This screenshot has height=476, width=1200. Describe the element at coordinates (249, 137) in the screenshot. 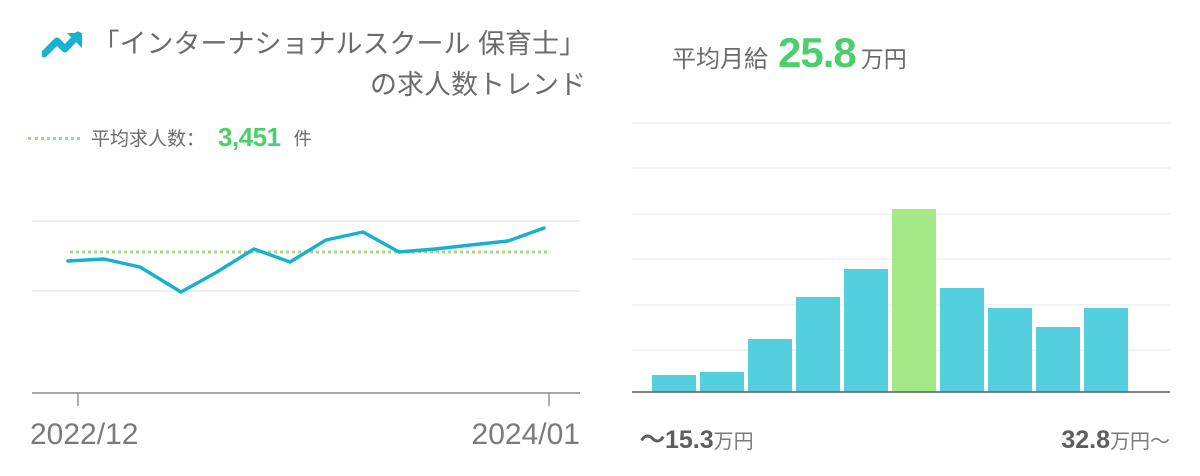

I see `average-jobs-value: 3,451` at that location.